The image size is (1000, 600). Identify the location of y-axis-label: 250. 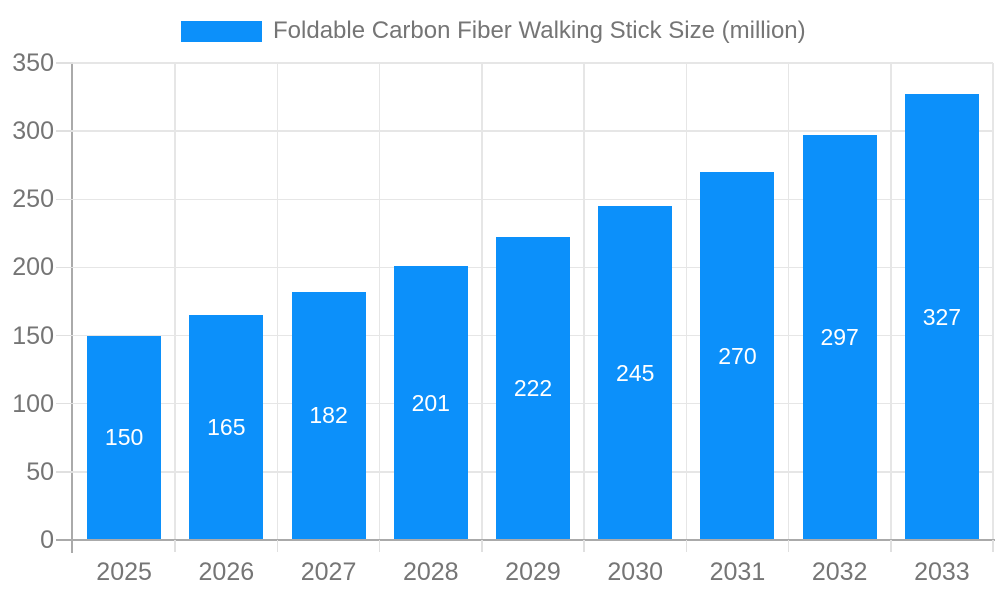
(33, 199).